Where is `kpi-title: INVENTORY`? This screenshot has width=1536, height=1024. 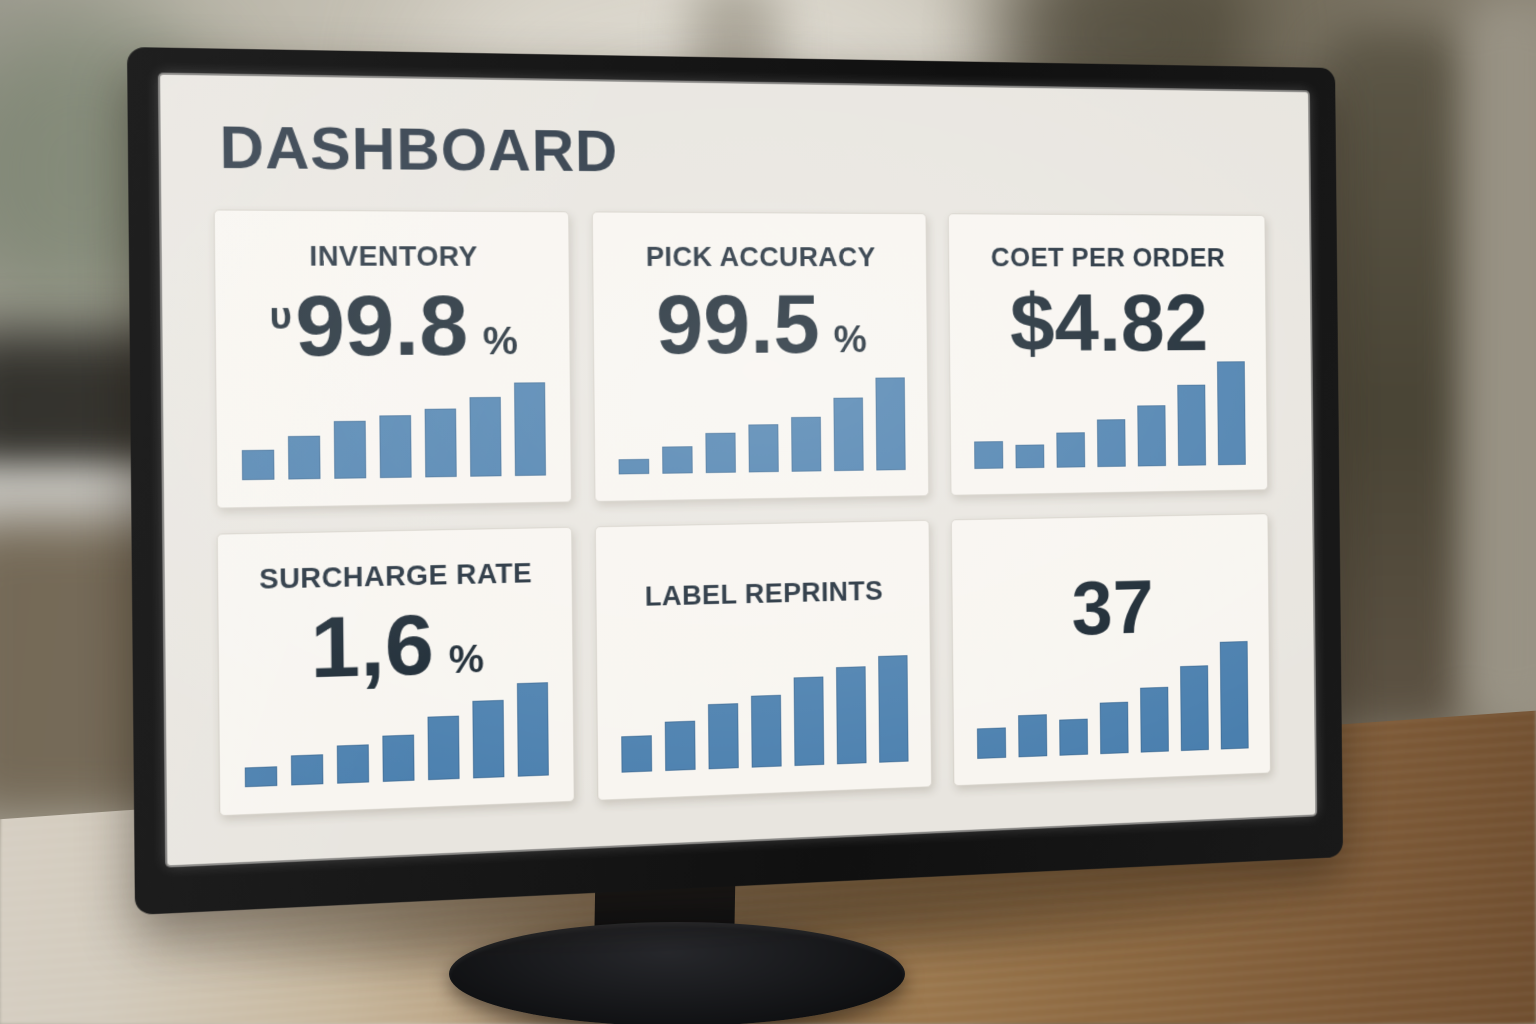
kpi-title: INVENTORY is located at coordinates (393, 256).